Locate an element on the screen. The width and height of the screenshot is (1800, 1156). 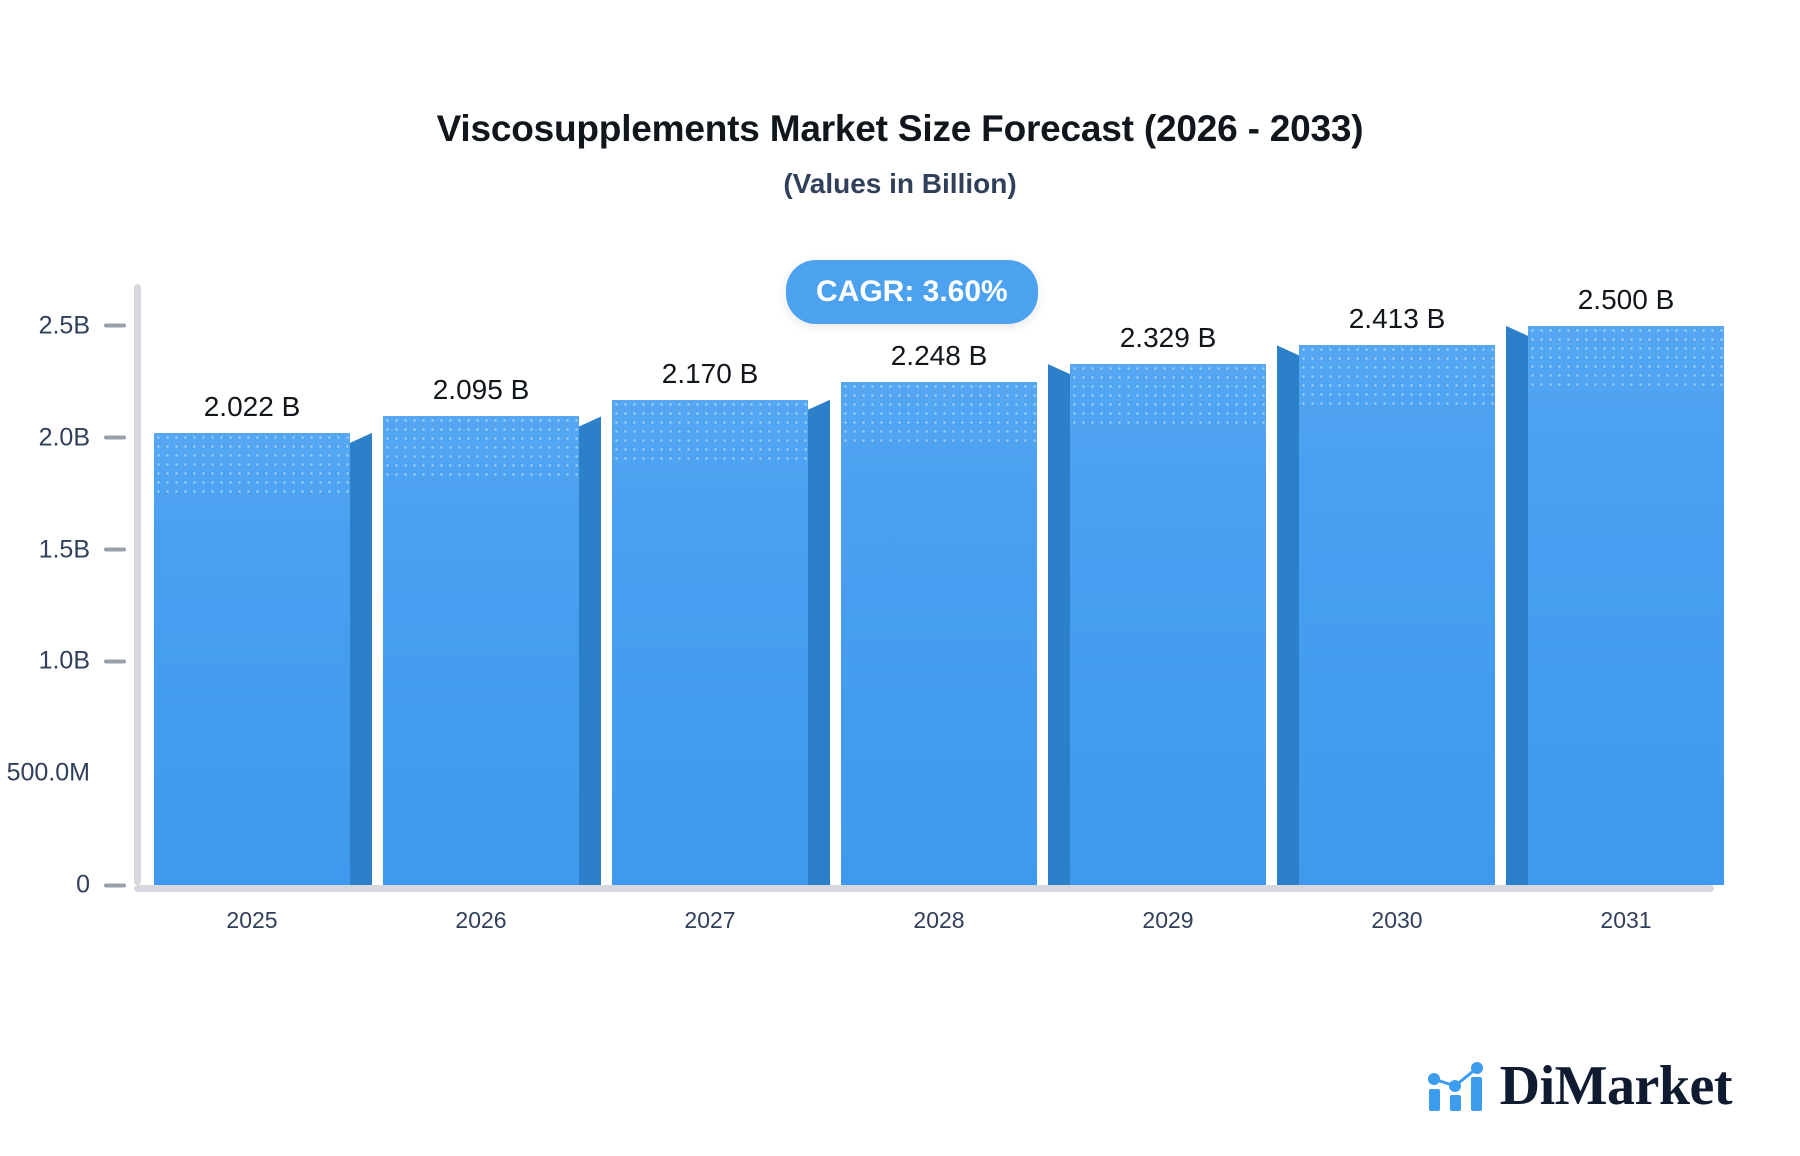
bar-group: 2028 2.248 B is located at coordinates (939, 636).